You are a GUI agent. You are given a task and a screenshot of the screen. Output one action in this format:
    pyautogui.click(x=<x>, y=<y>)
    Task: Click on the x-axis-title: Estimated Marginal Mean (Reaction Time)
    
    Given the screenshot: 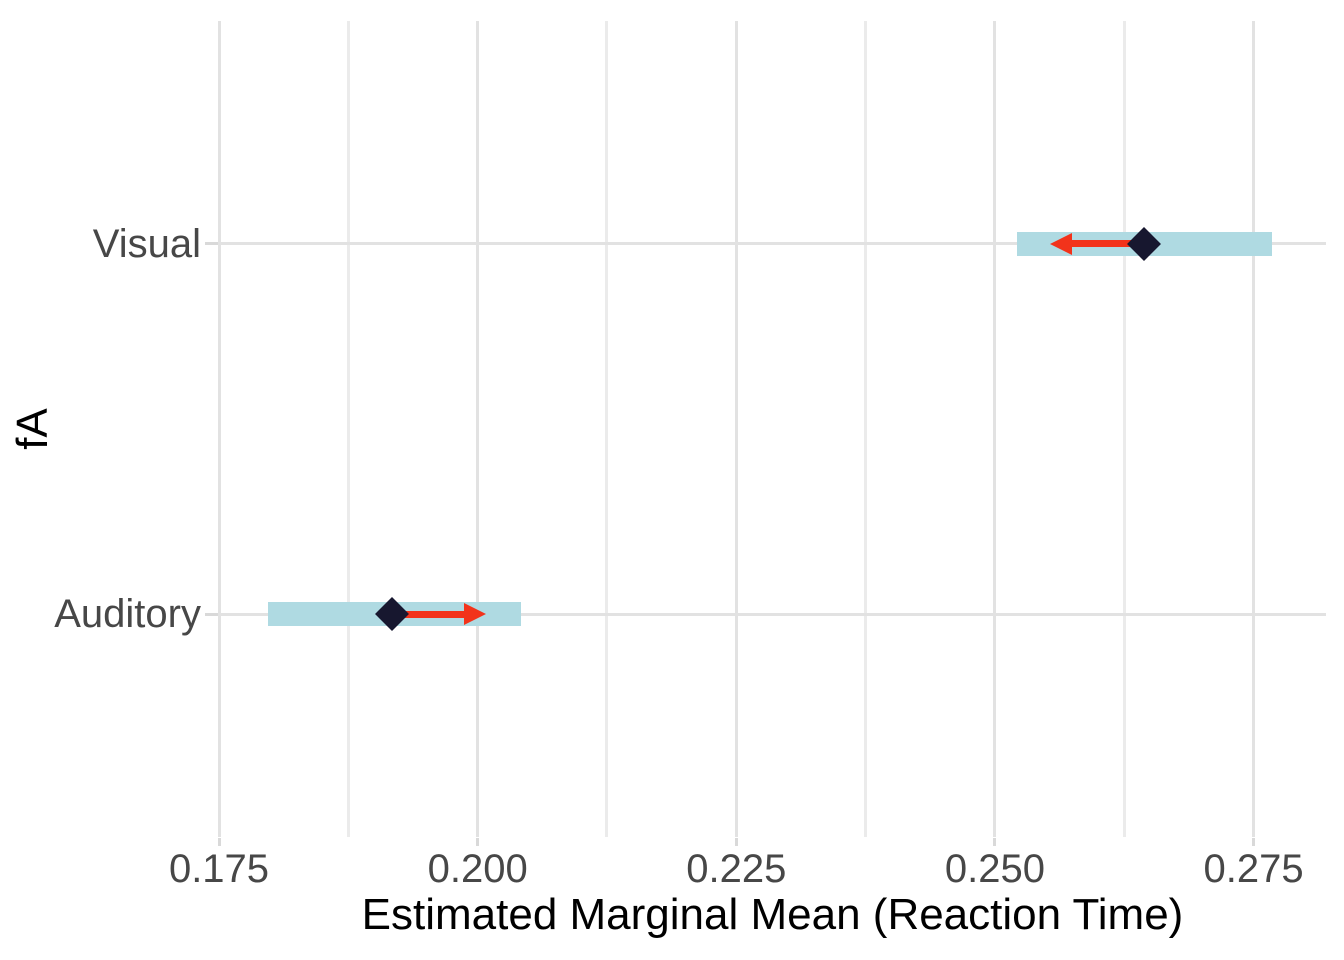 What is the action you would take?
    pyautogui.click(x=772, y=914)
    